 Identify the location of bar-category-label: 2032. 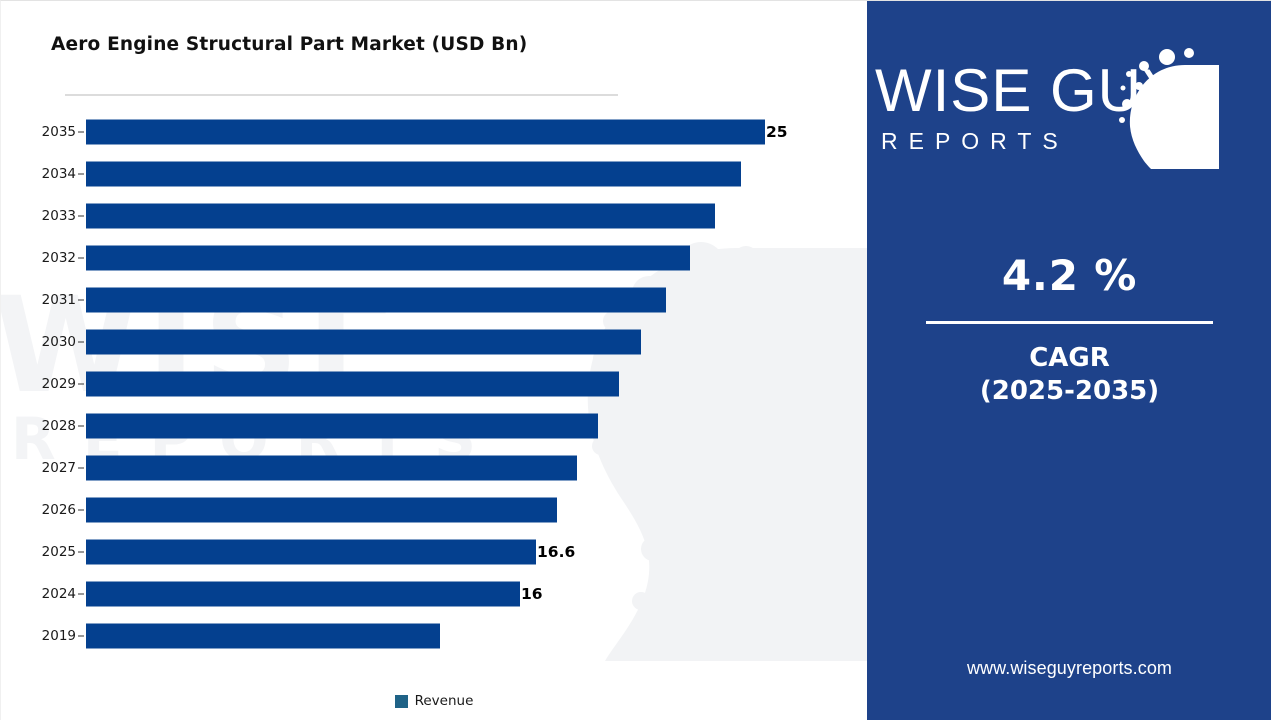
(58, 258).